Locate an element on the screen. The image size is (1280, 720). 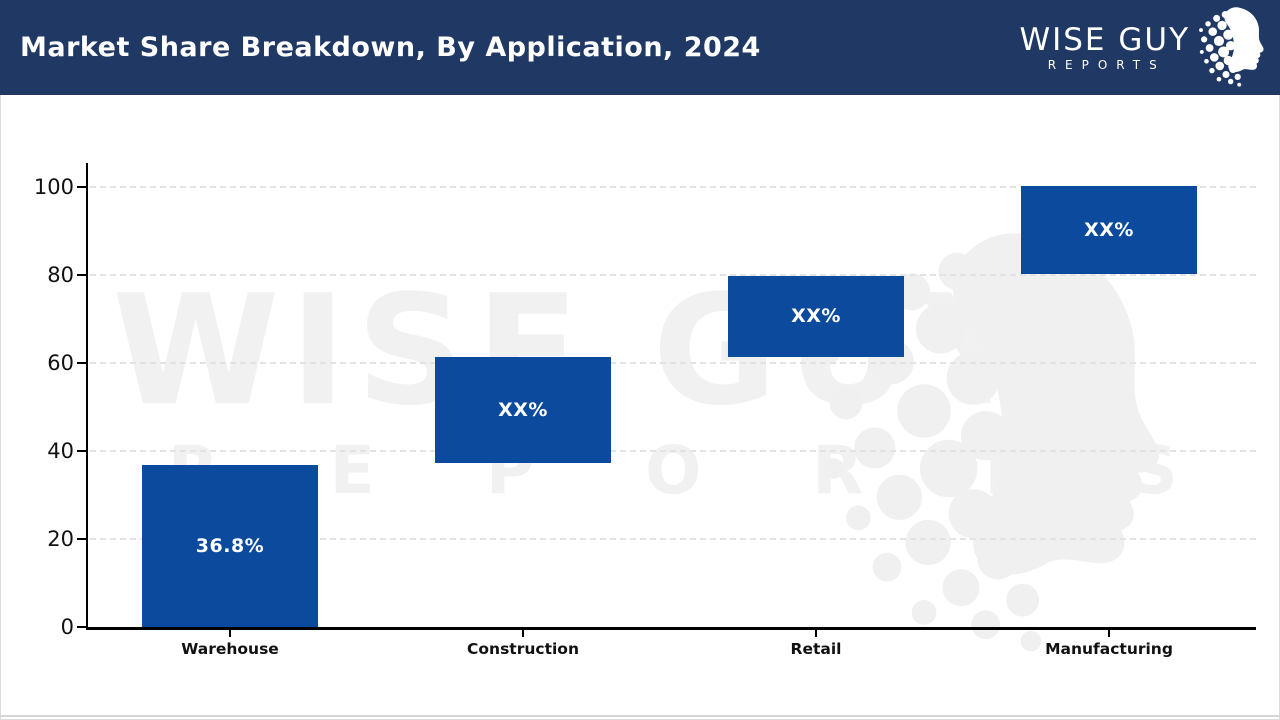
y-axis-line is located at coordinates (86, 396).